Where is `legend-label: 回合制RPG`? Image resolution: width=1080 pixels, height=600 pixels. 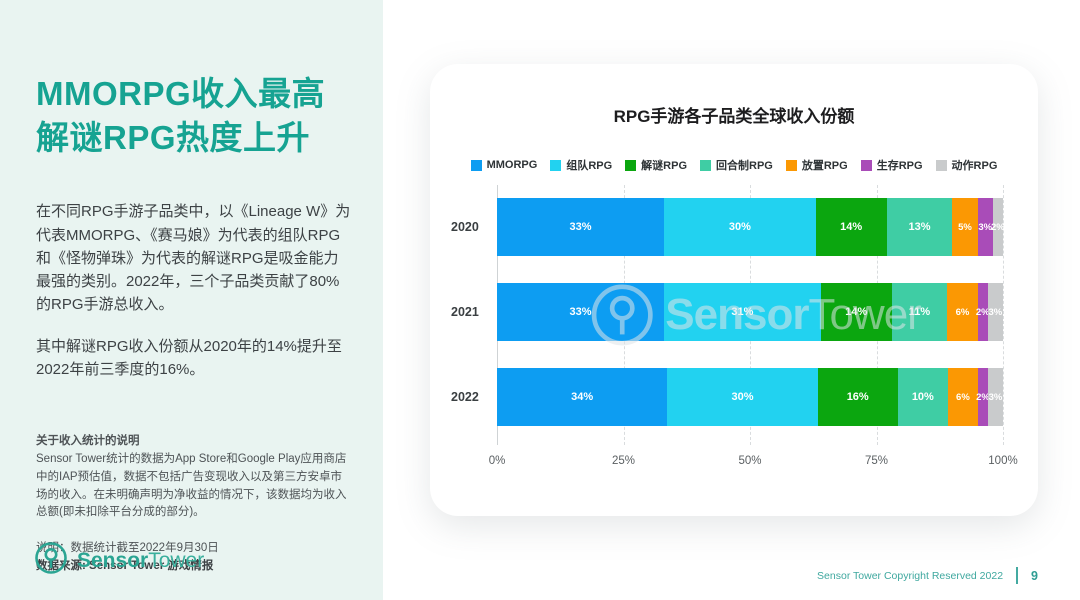
legend-label: 回合制RPG is located at coordinates (744, 166).